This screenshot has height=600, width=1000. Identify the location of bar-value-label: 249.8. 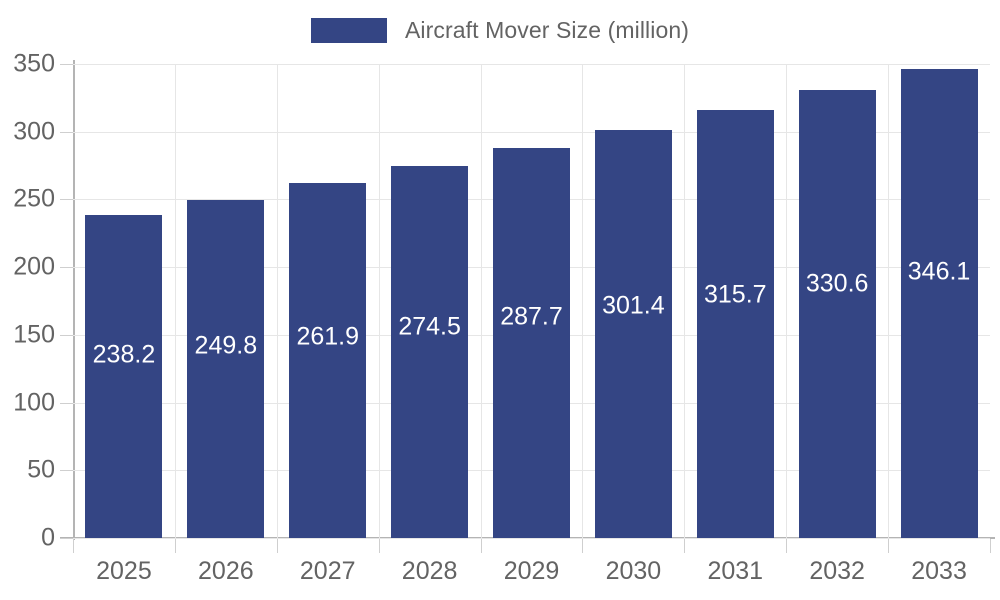
(226, 345).